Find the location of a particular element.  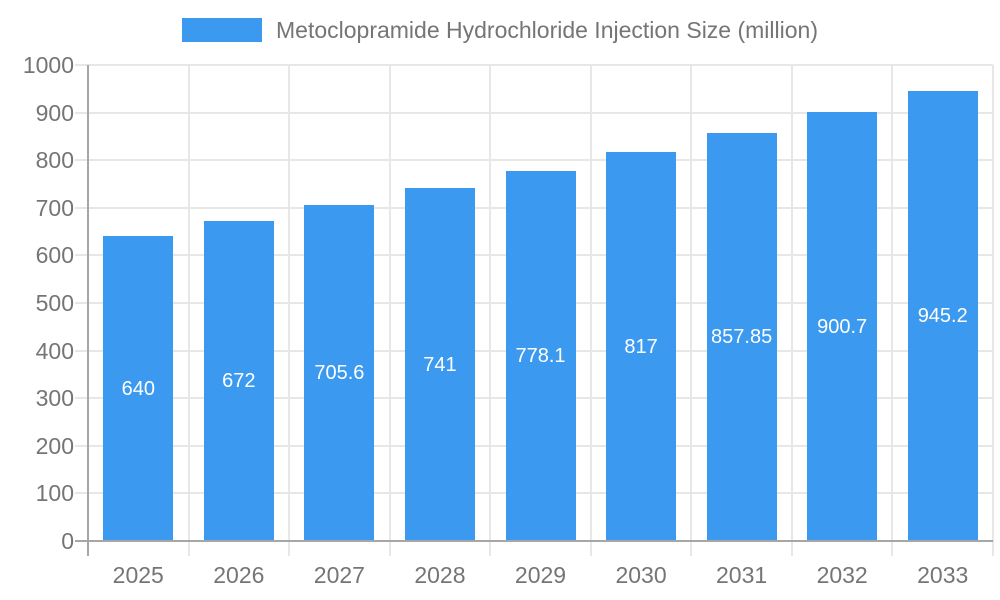

bar-value-label: 640 is located at coordinates (138, 388).